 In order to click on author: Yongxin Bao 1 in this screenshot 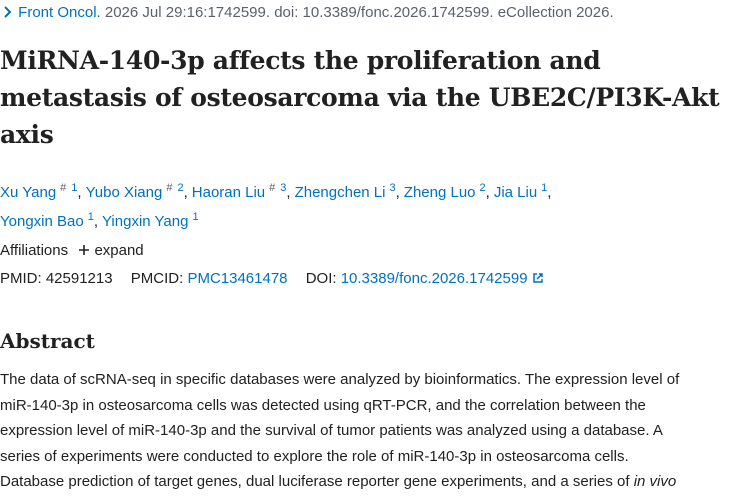, I will do `click(51, 220)`.